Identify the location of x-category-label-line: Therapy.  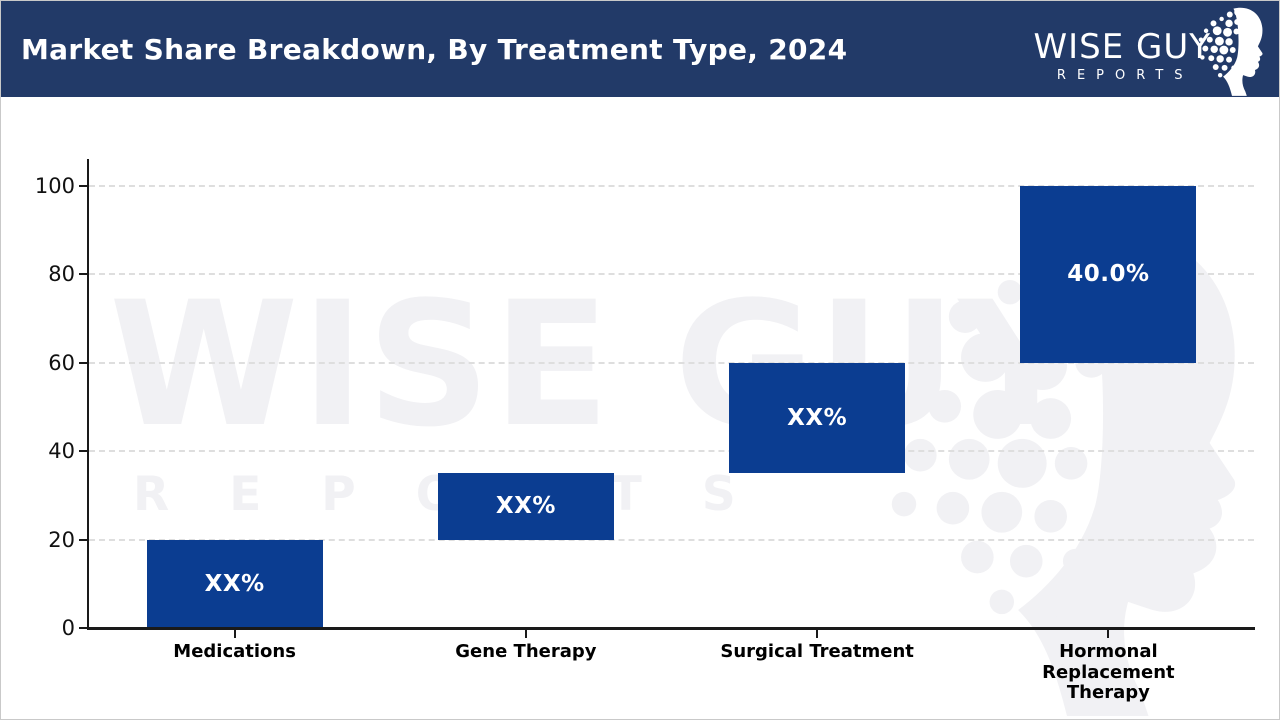
(1108, 693).